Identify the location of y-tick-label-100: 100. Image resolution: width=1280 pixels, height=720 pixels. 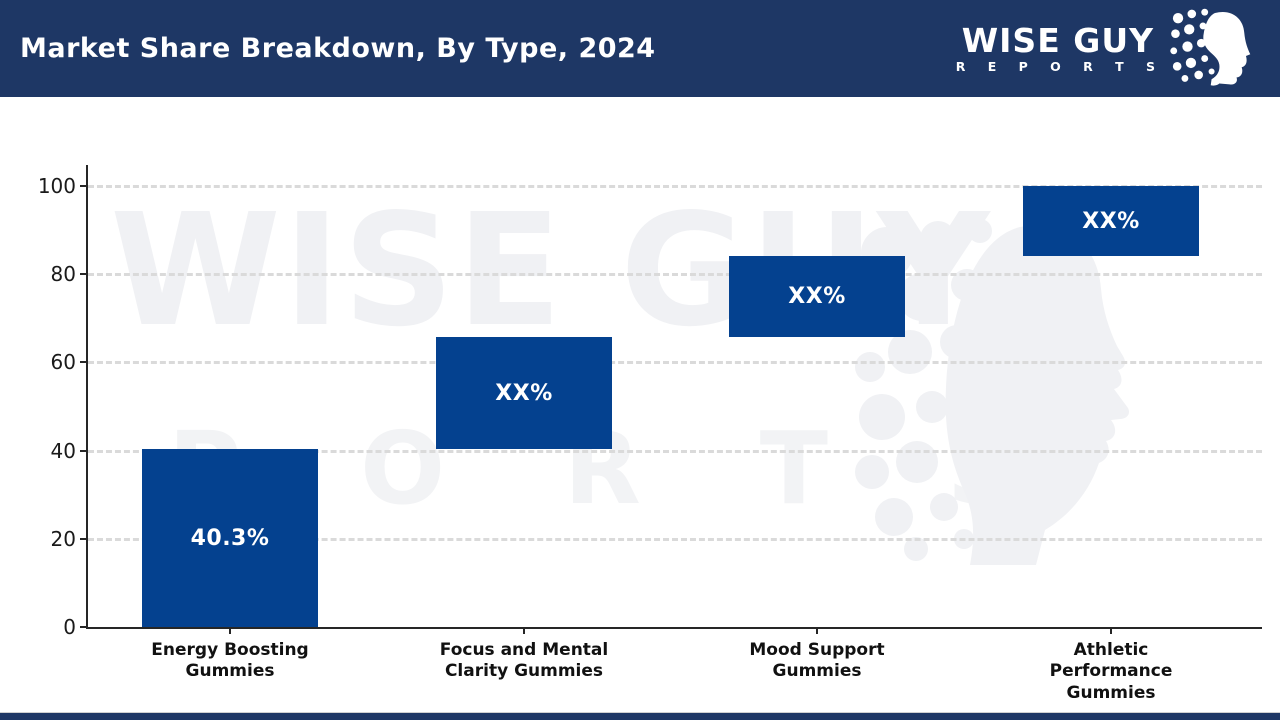
(56, 186).